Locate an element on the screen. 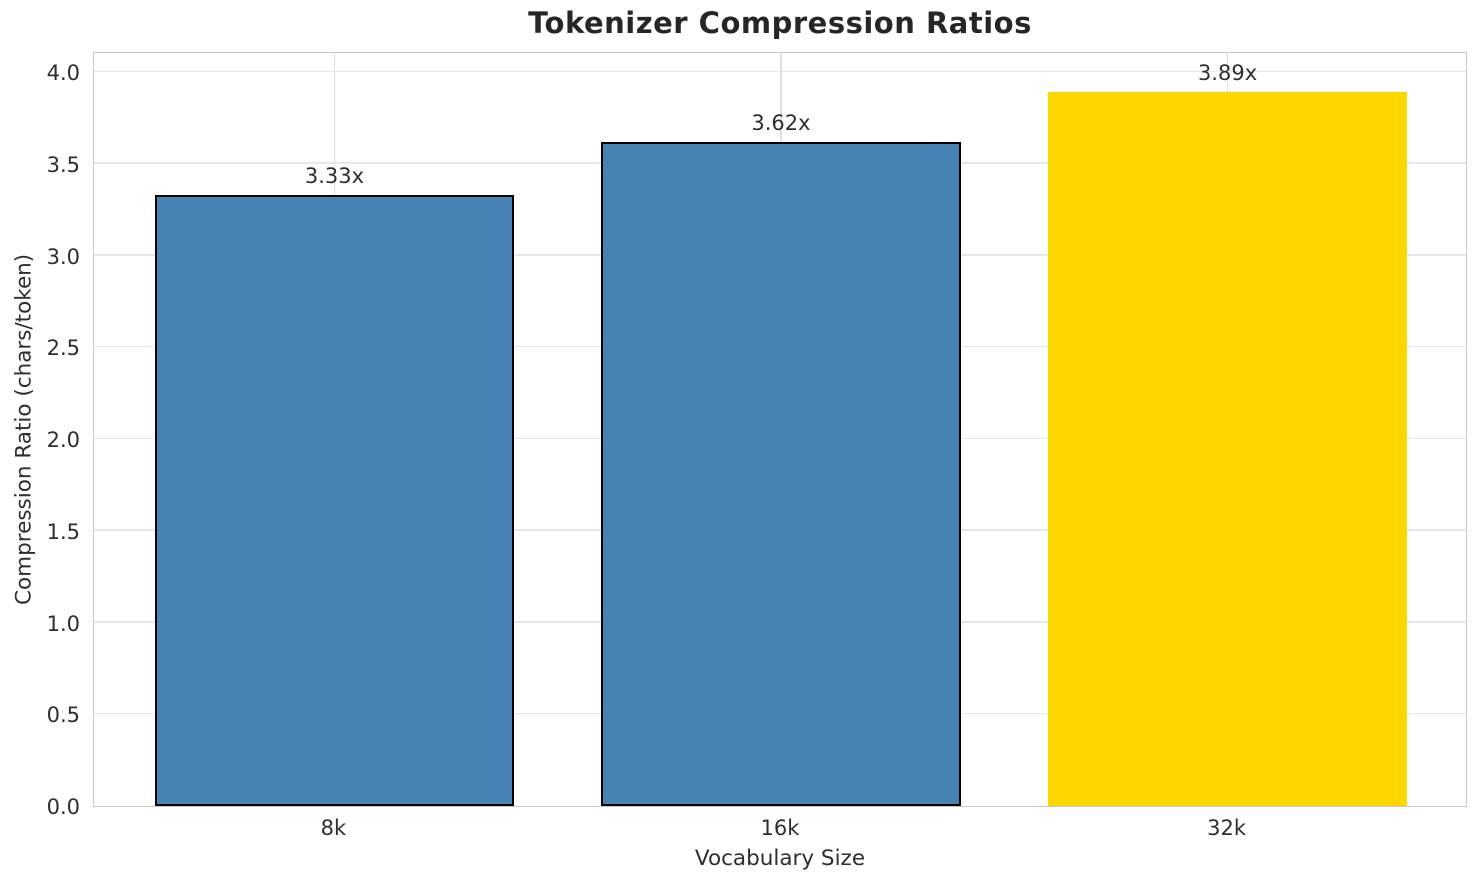  y-tick-label: 0.5 is located at coordinates (63, 715).